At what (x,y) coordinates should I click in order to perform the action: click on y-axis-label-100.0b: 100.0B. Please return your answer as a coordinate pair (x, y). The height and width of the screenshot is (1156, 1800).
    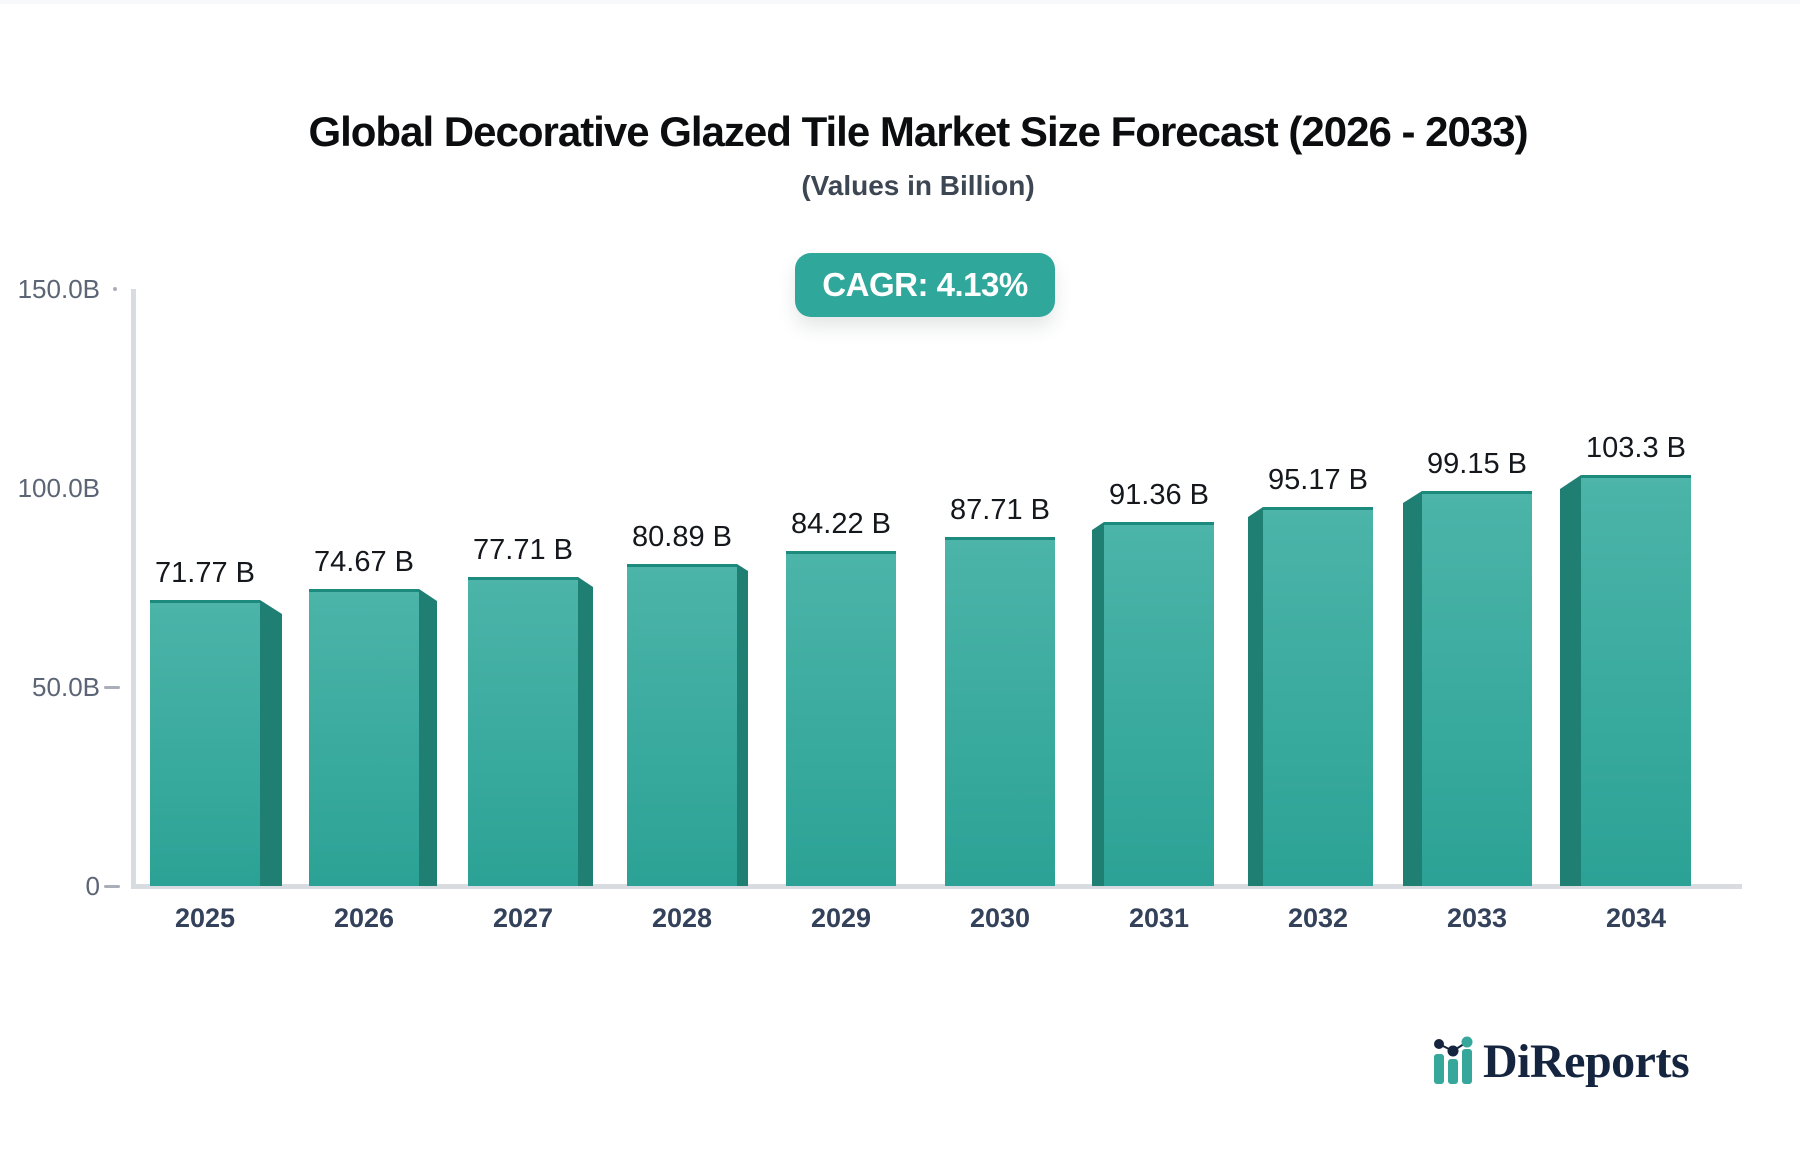
    Looking at the image, I should click on (58, 488).